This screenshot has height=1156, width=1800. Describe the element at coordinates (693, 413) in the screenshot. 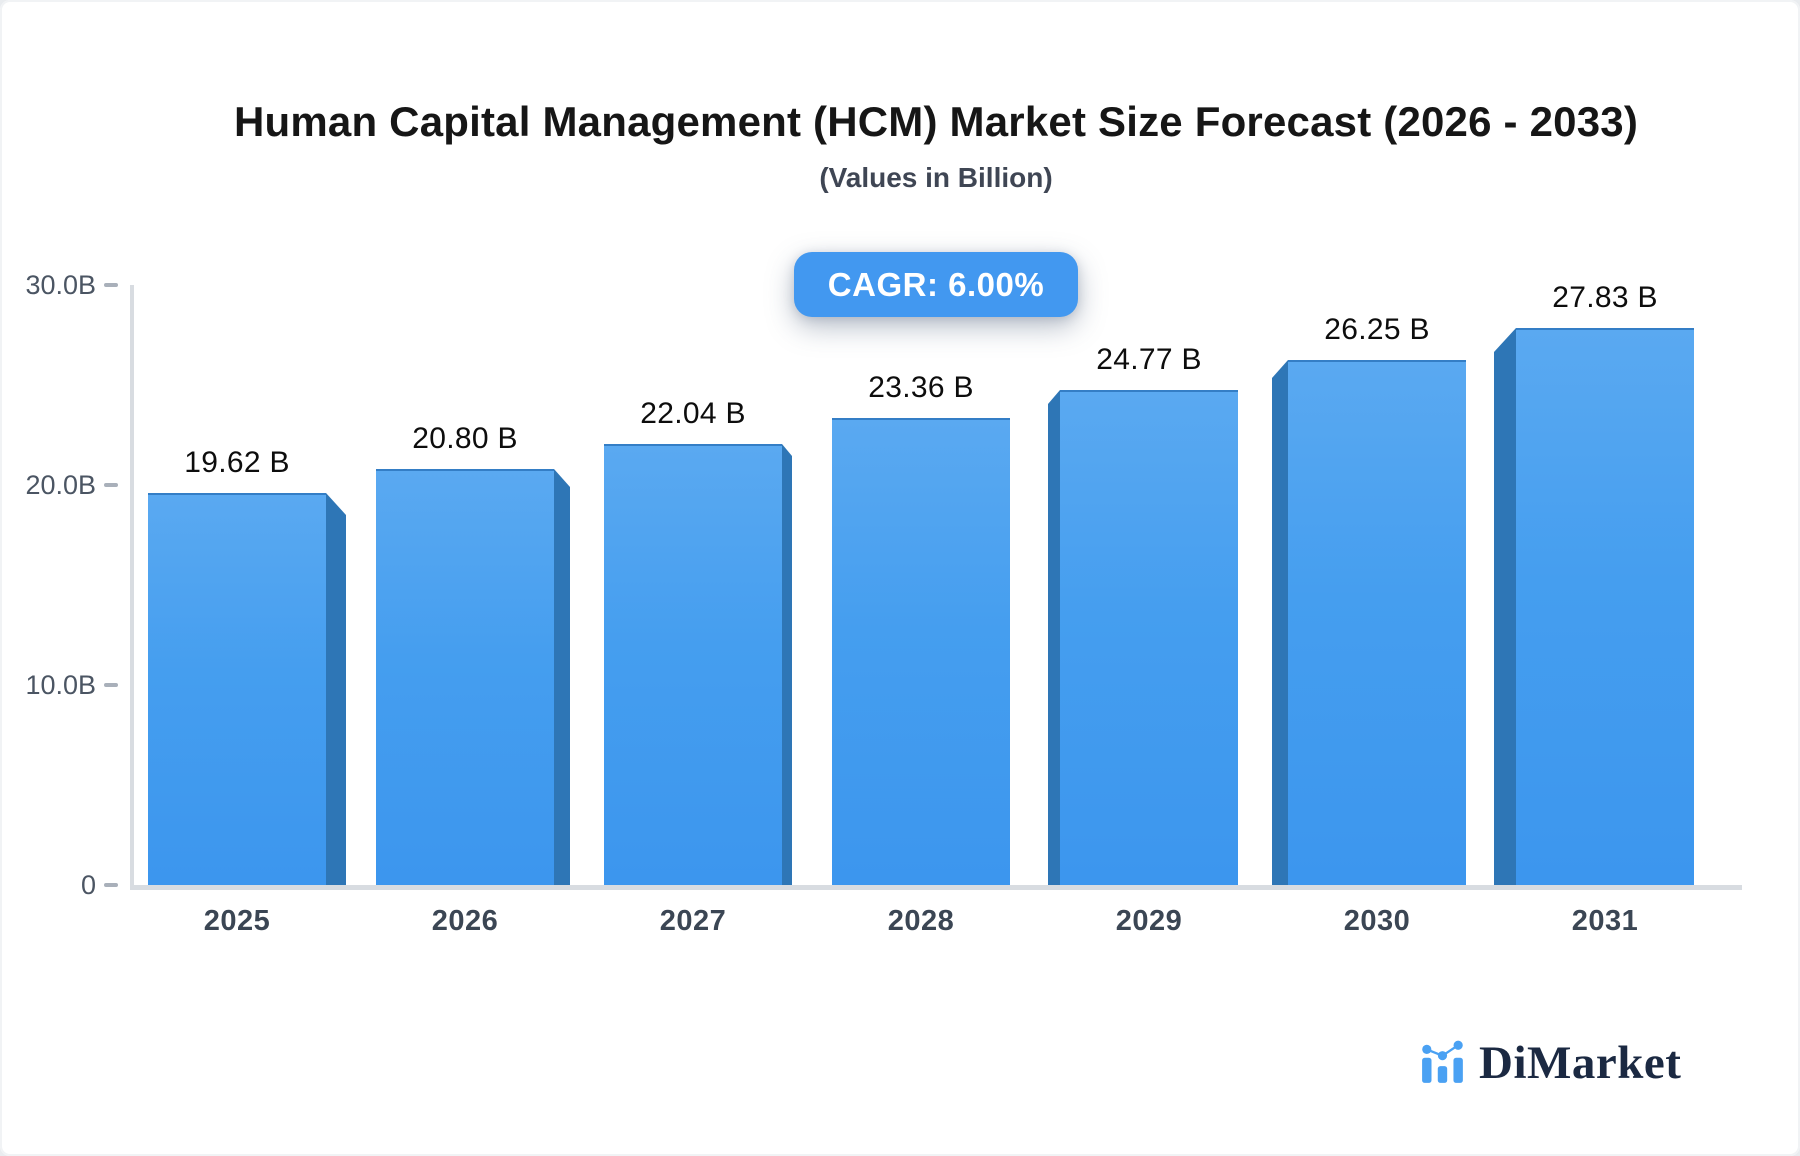

I see `bar-value-label: 22.04 B` at that location.